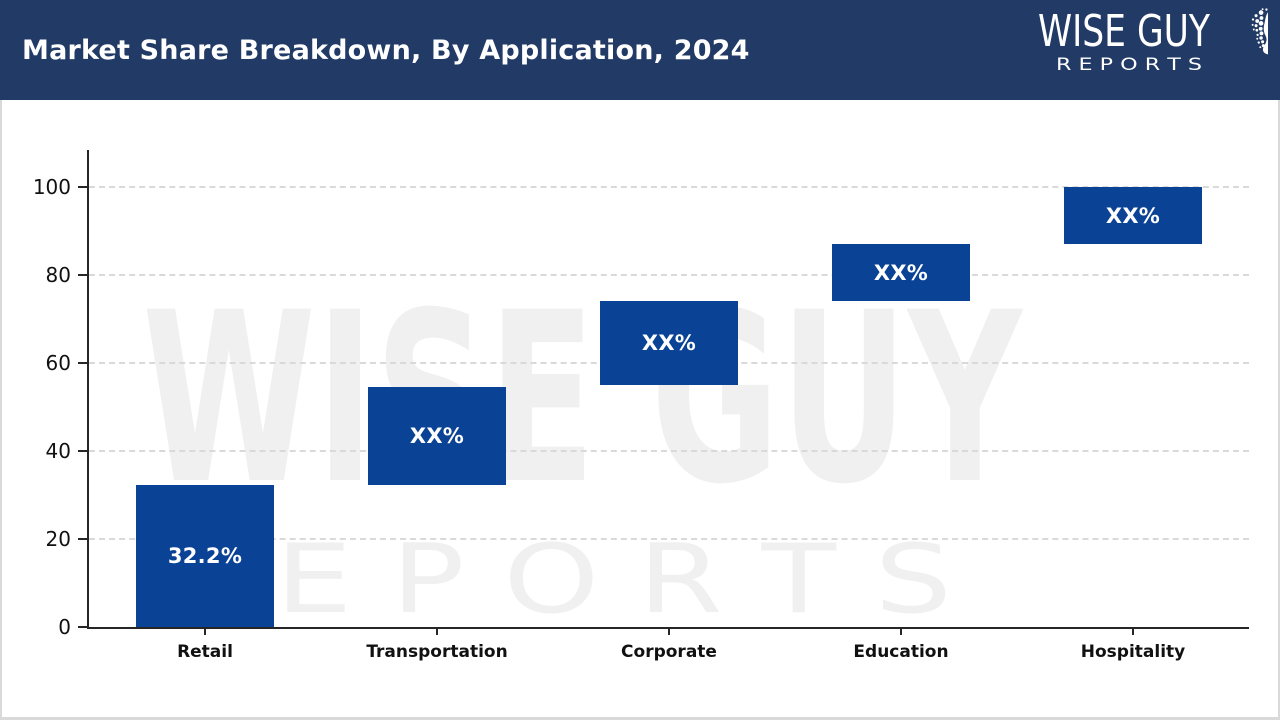 This screenshot has width=1280, height=720. What do you see at coordinates (51, 186) in the screenshot?
I see `y-tick-label-100: 100` at bounding box center [51, 186].